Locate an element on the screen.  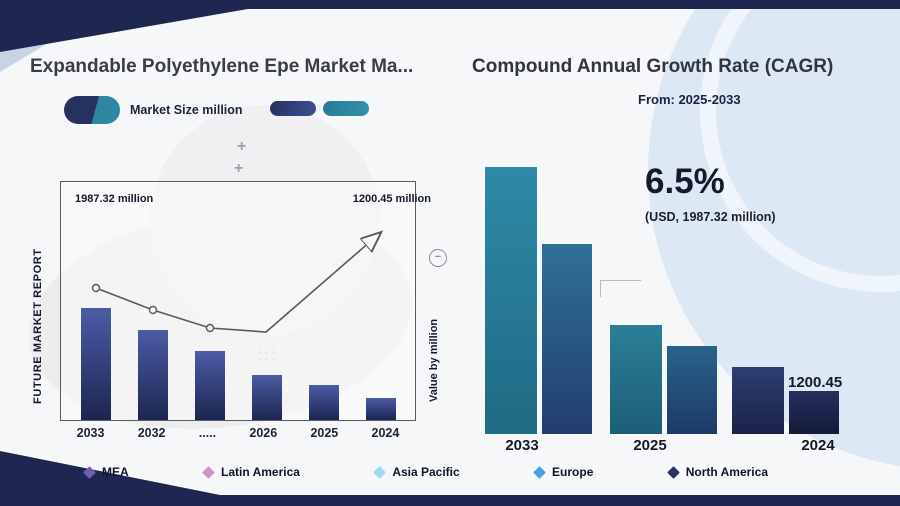
legend-item: Asia Pacific is located at coordinates (416, 472).